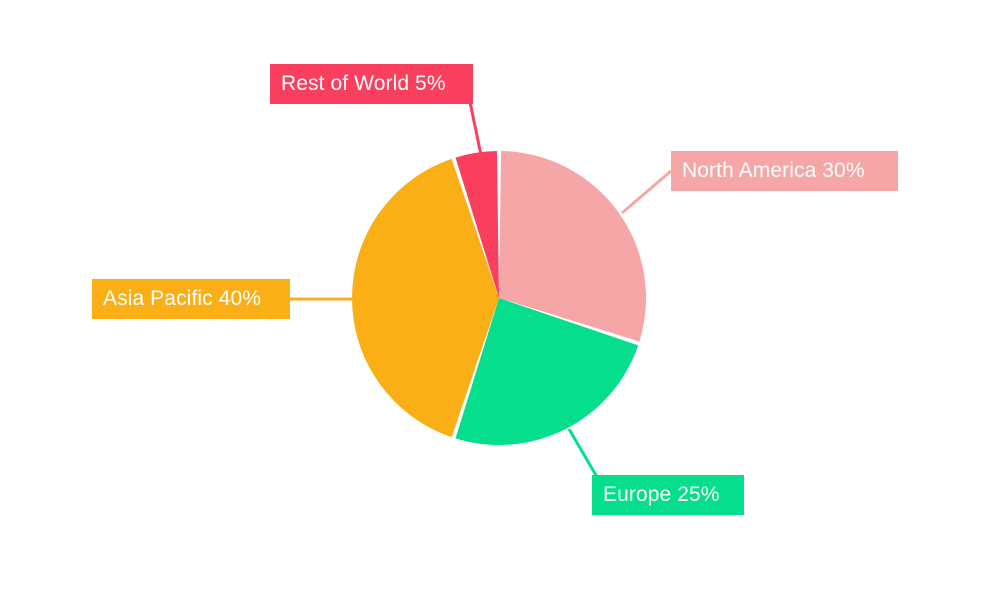  What do you see at coordinates (475, 128) in the screenshot?
I see `leader-line-rest-of-world` at bounding box center [475, 128].